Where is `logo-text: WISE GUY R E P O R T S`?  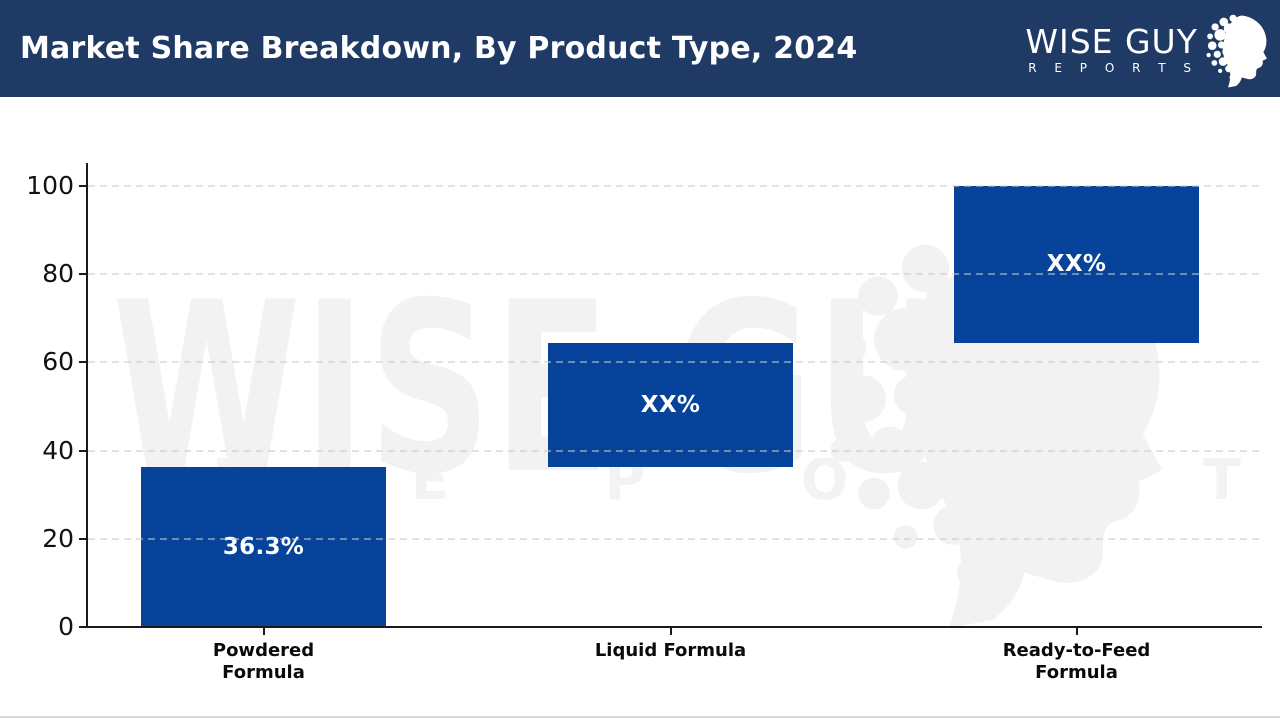 logo-text: WISE GUY R E P O R T S is located at coordinates (1111, 50).